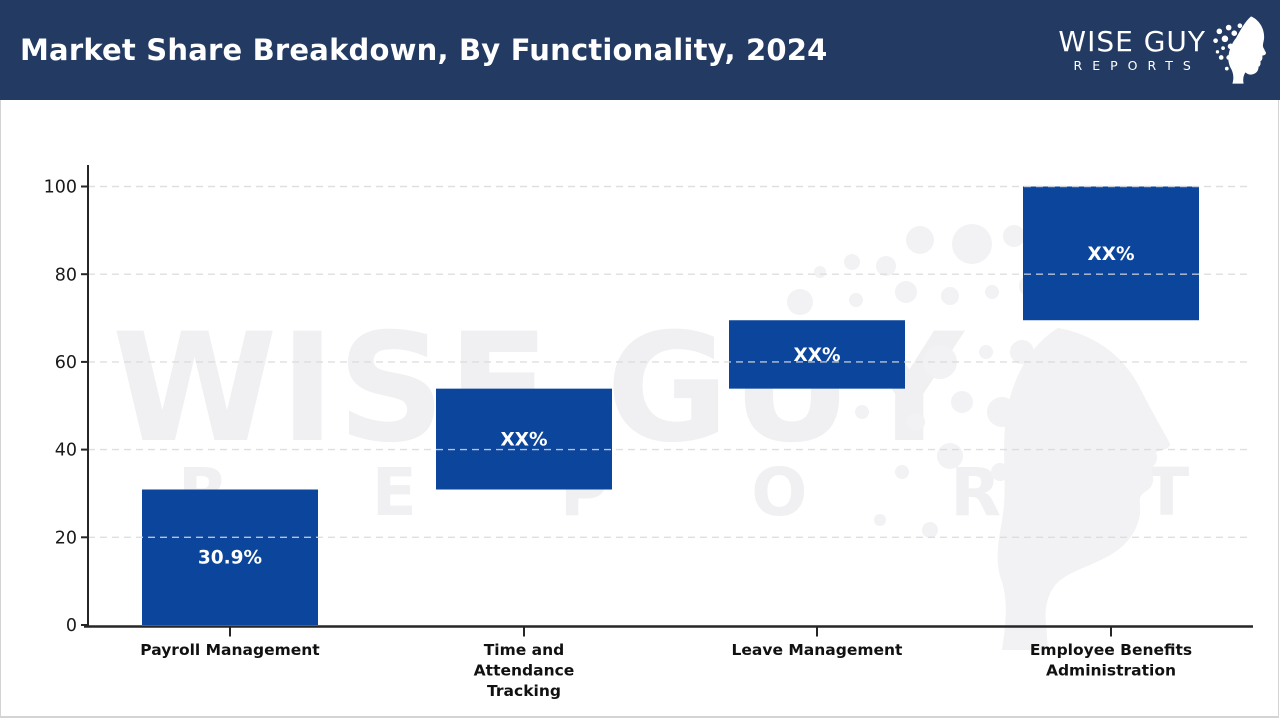 The width and height of the screenshot is (1280, 720). I want to click on wise-guy-head-icon, so click(1239, 50).